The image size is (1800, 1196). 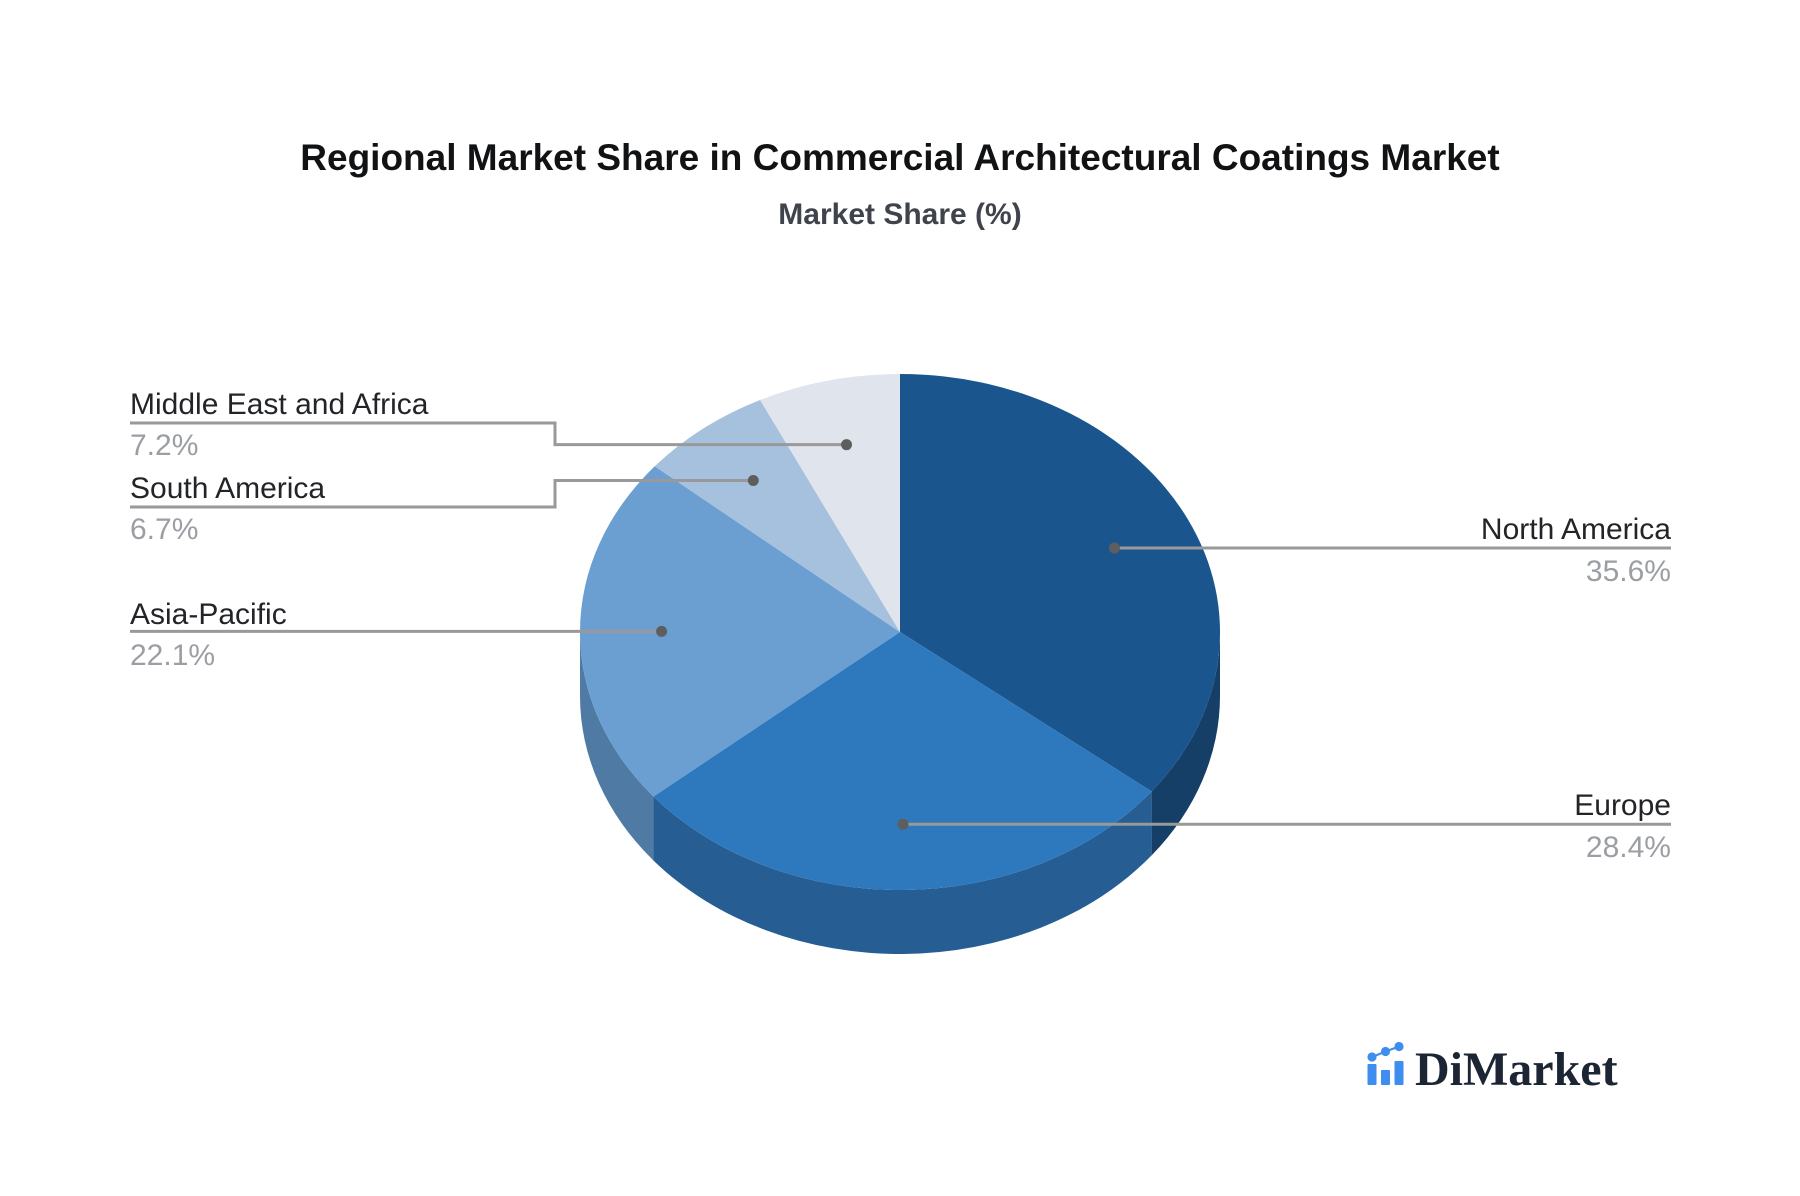 What do you see at coordinates (164, 529) in the screenshot?
I see `pct-south-america: 6.7%` at bounding box center [164, 529].